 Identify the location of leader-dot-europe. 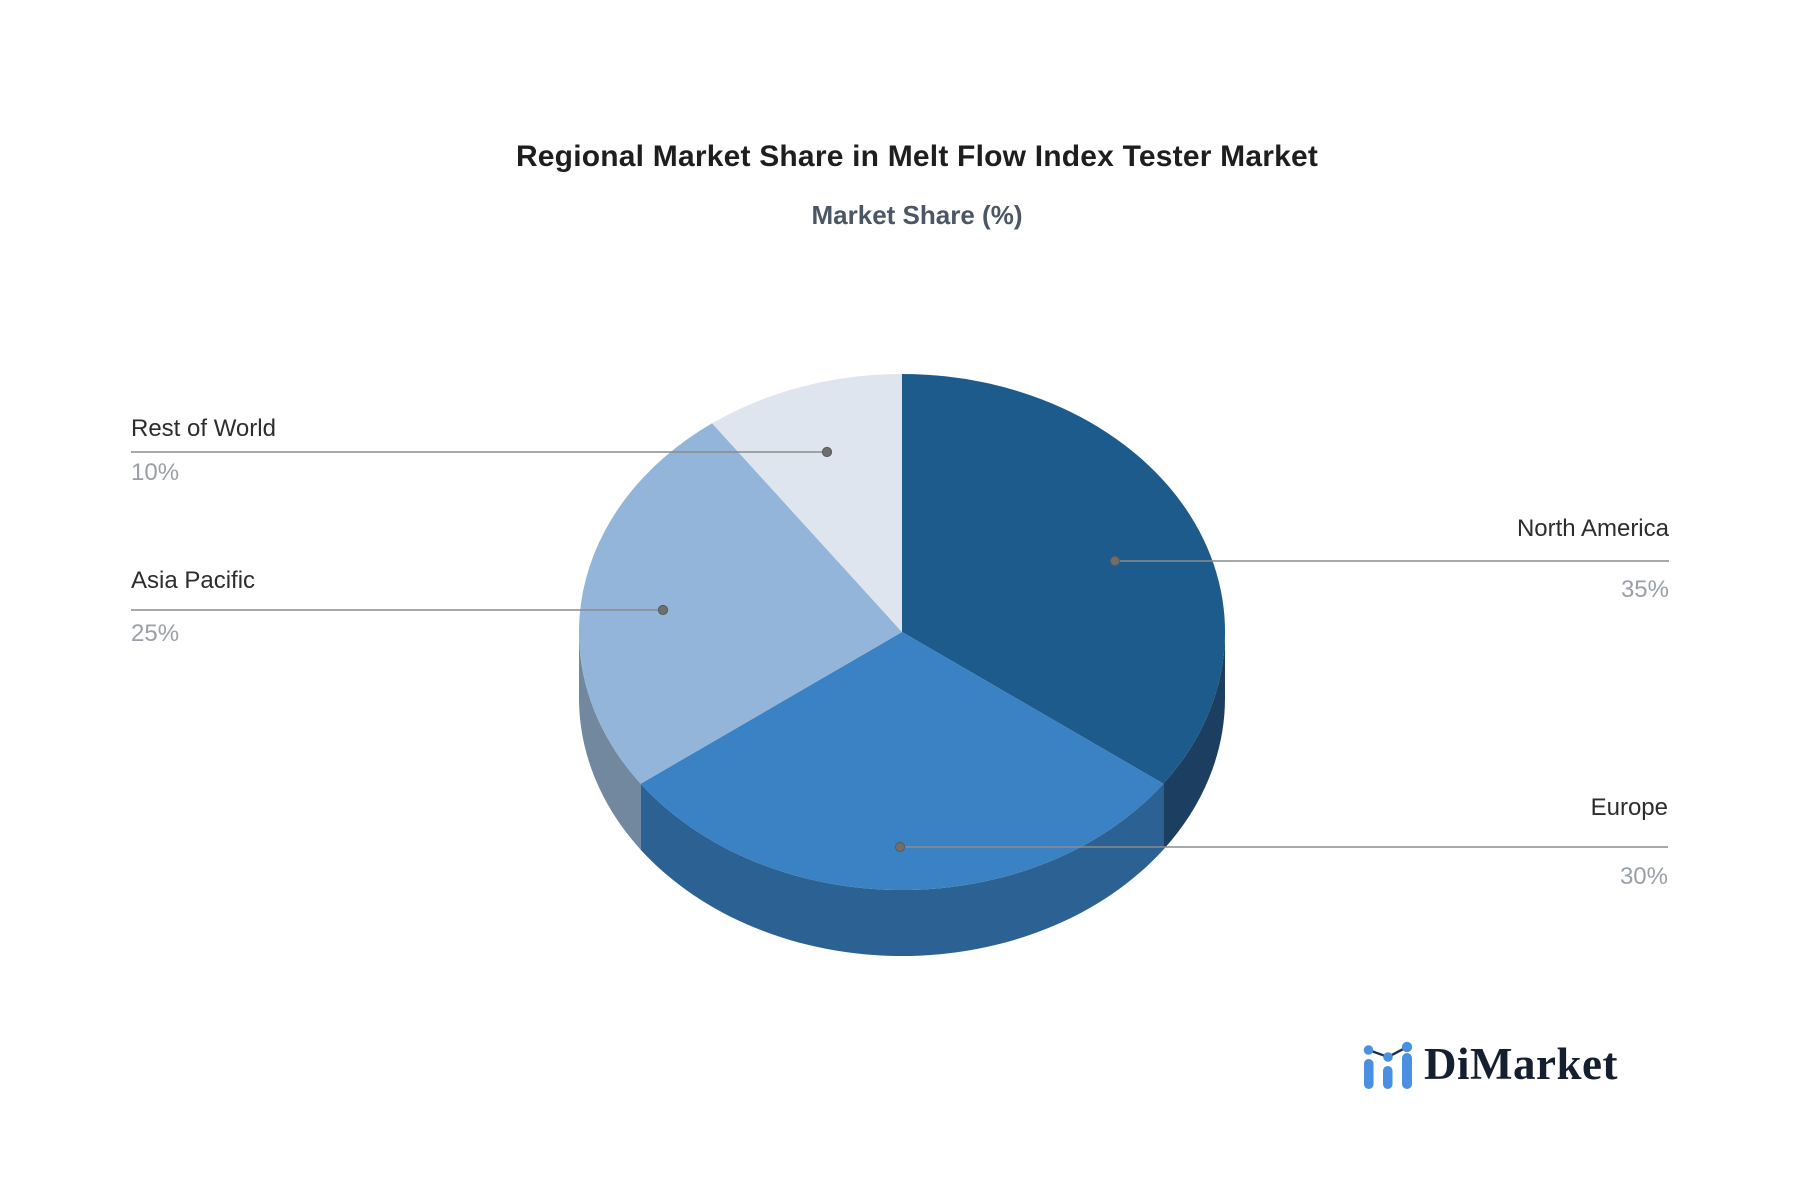
(900, 847).